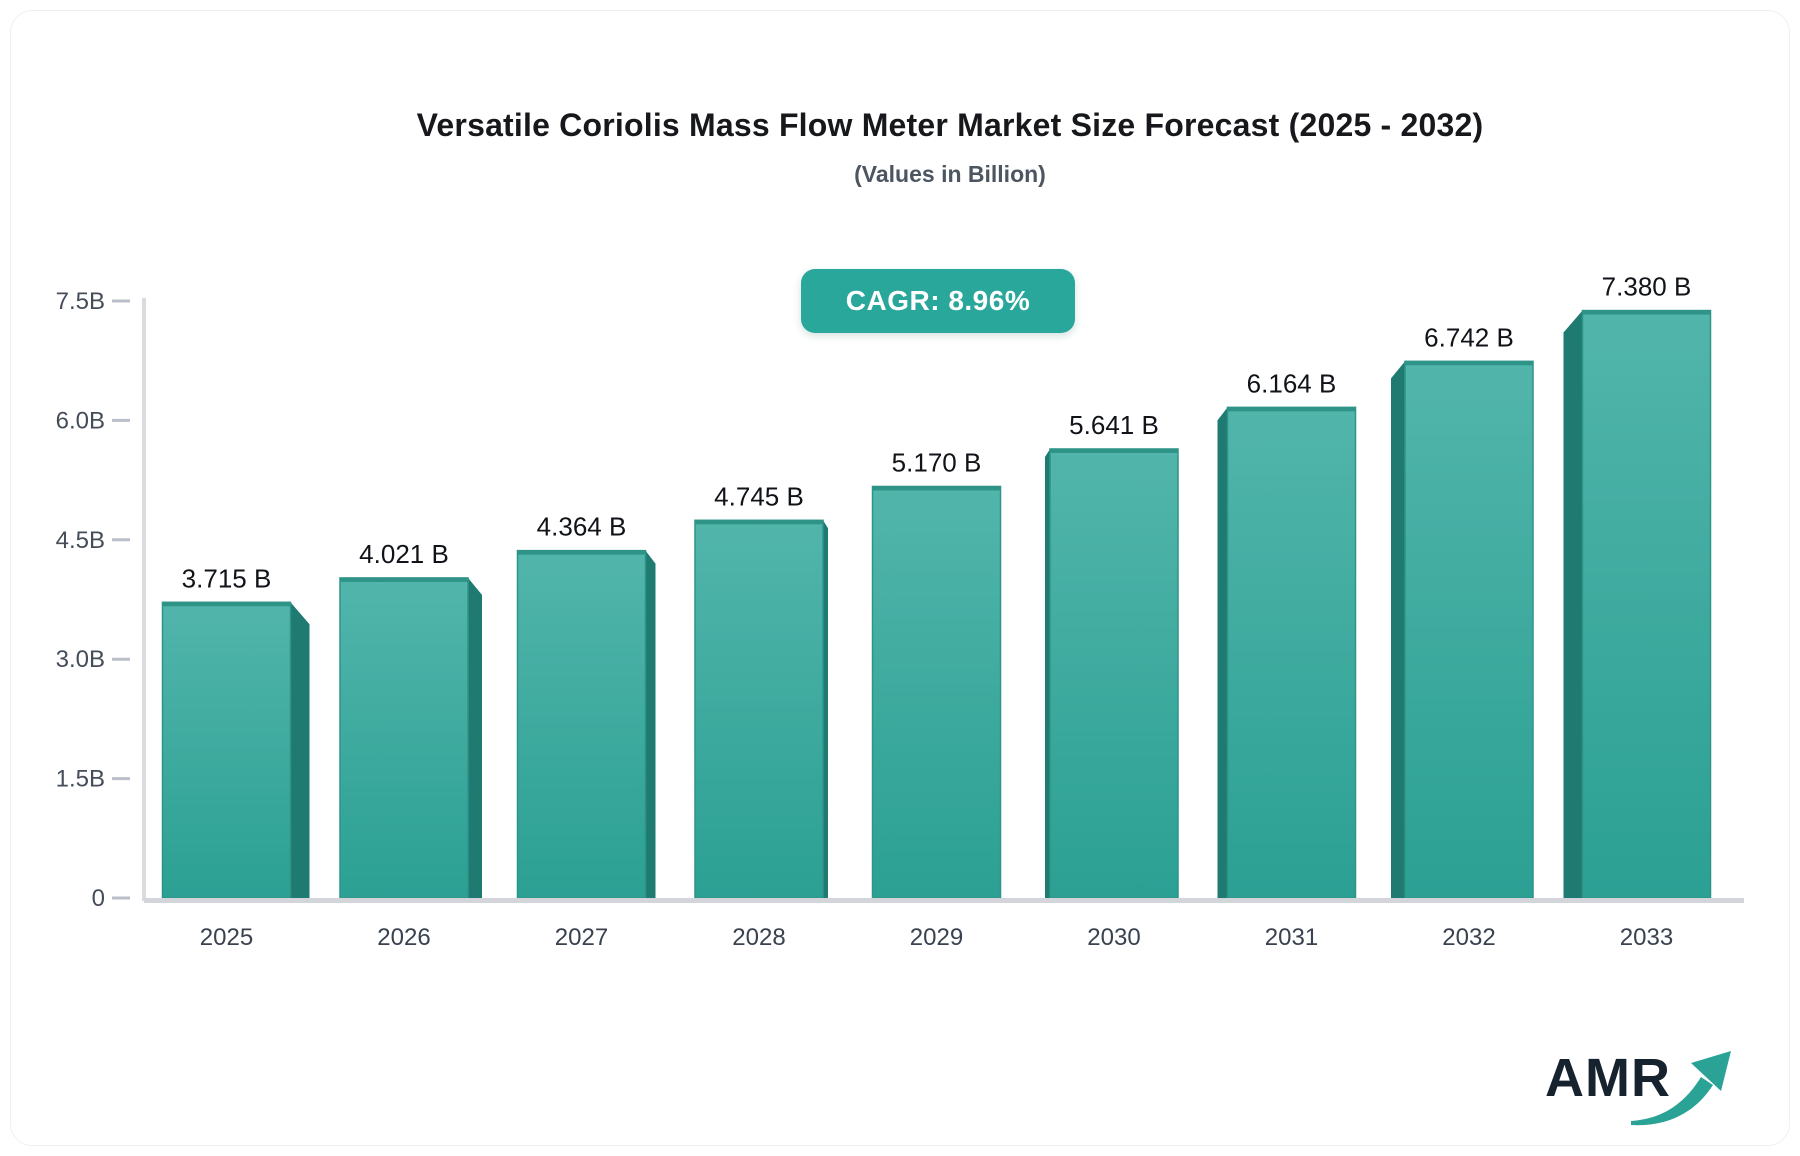  What do you see at coordinates (1469, 337) in the screenshot?
I see `bar-value-label: 6.742 B` at bounding box center [1469, 337].